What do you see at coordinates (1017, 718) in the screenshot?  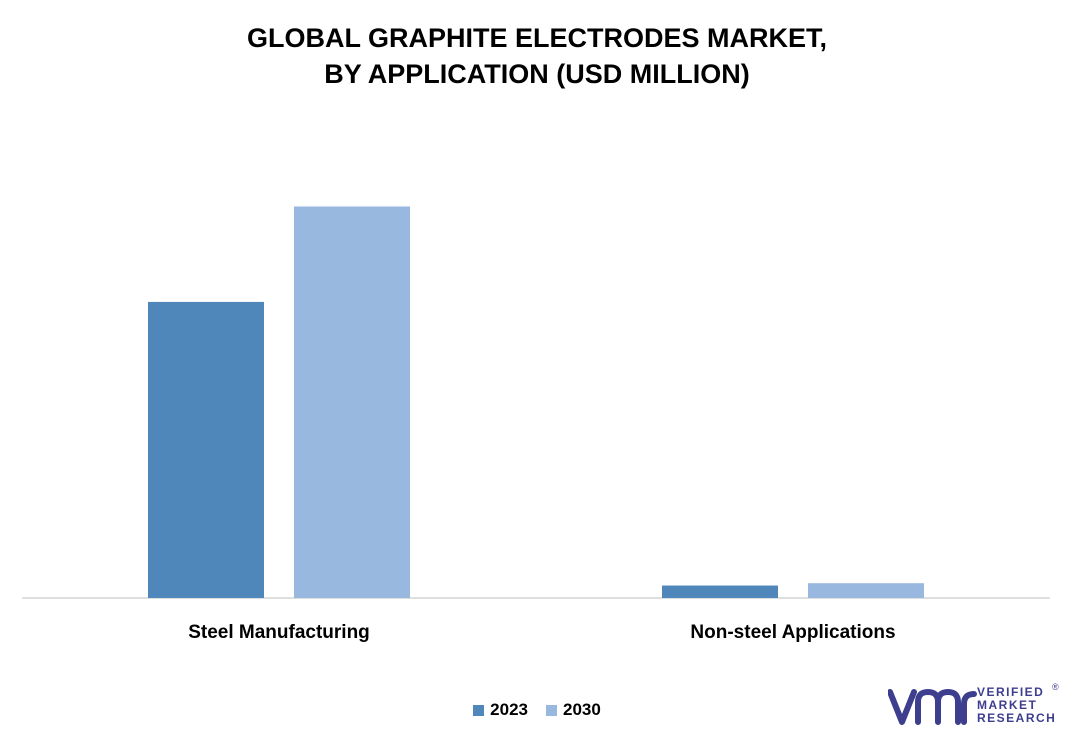 I see `logo-line-3: RESEARCH` at bounding box center [1017, 718].